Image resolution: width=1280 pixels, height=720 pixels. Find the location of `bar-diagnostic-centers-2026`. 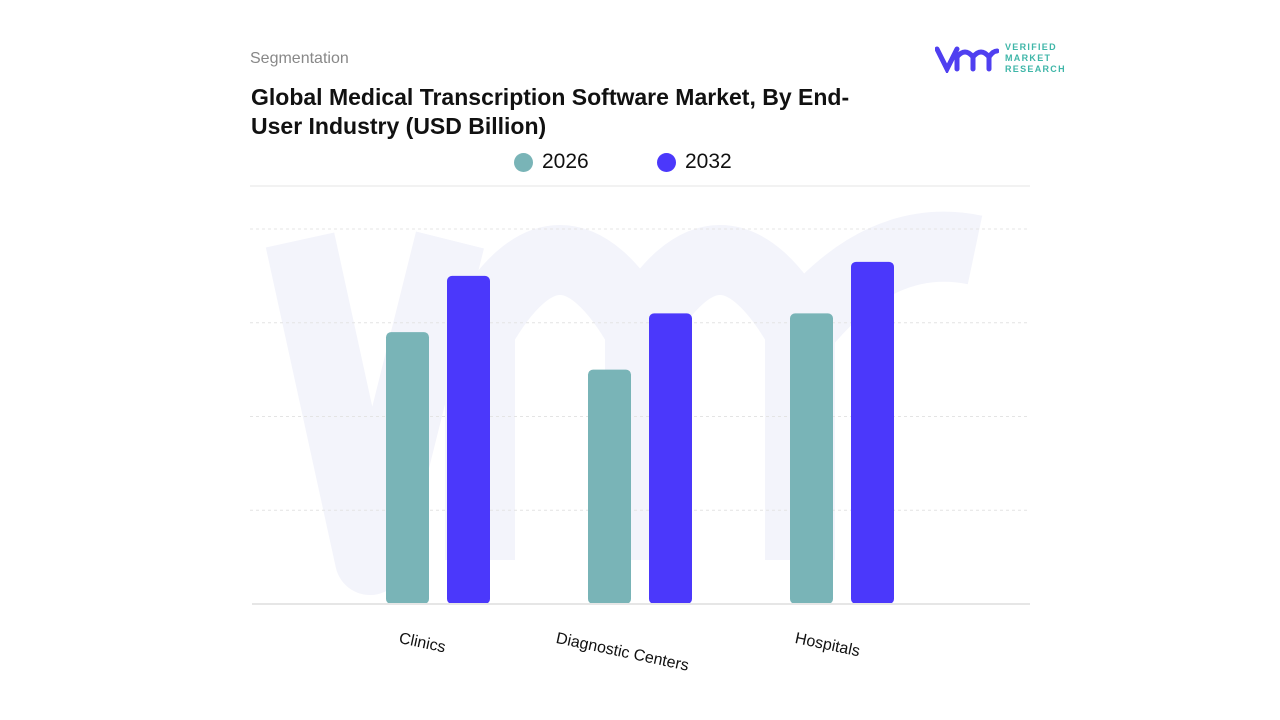

bar-diagnostic-centers-2026 is located at coordinates (609, 486).